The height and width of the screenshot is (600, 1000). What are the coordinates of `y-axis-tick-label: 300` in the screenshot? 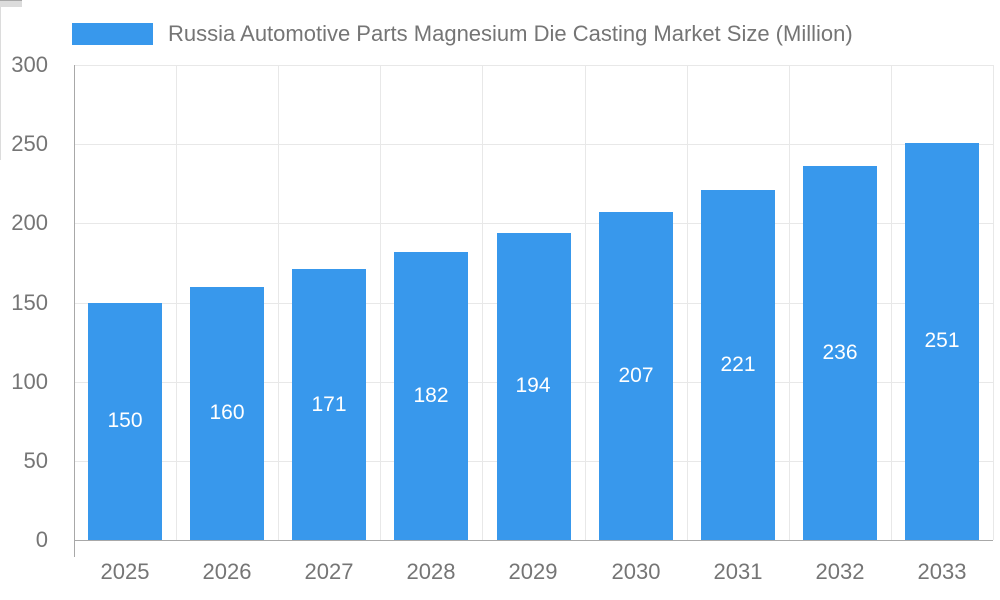 It's located at (29, 64).